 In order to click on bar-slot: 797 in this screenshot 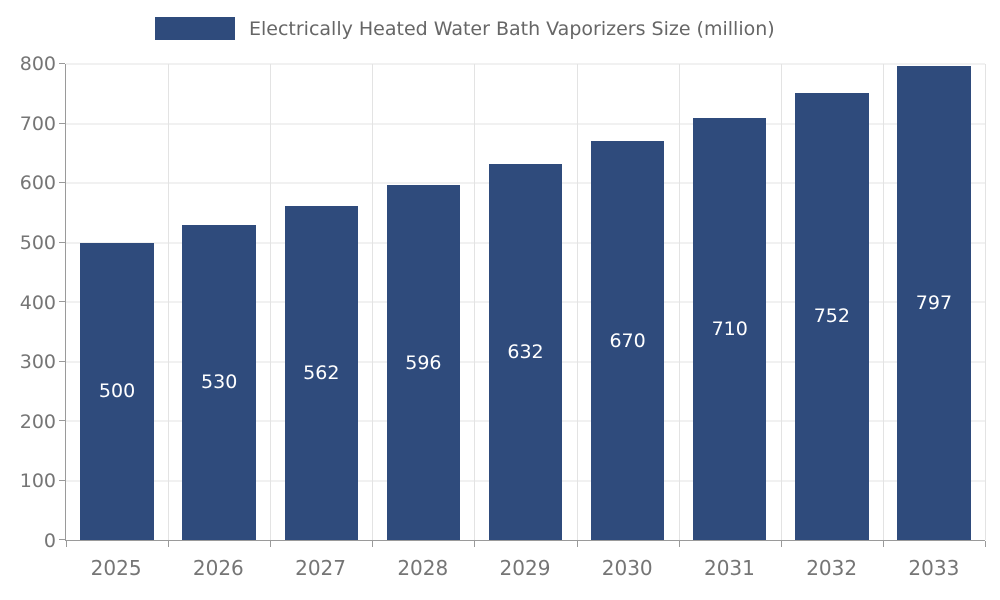, I will do `click(934, 302)`.